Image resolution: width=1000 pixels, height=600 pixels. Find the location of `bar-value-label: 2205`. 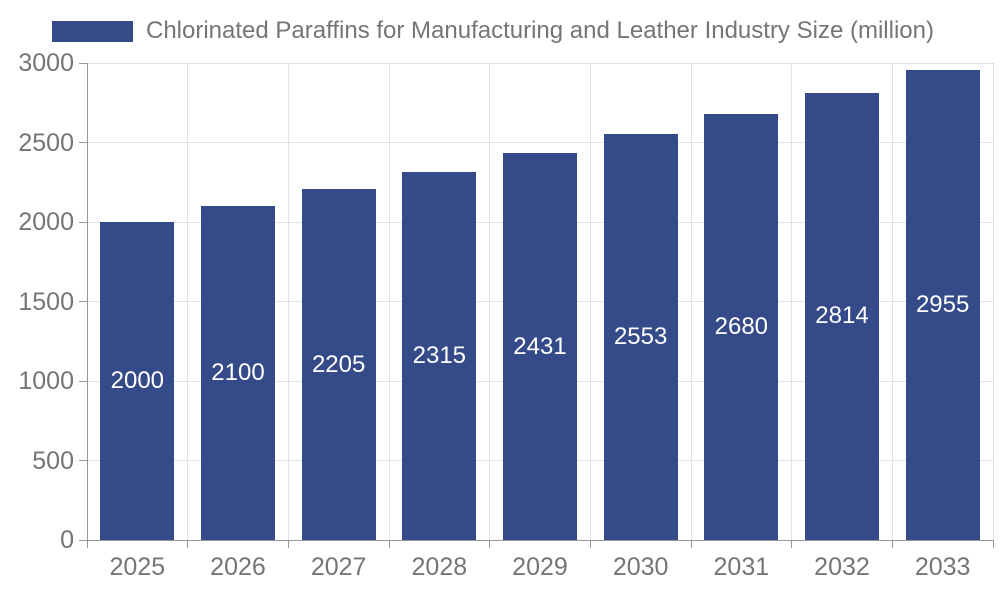

bar-value-label: 2205 is located at coordinates (338, 364).